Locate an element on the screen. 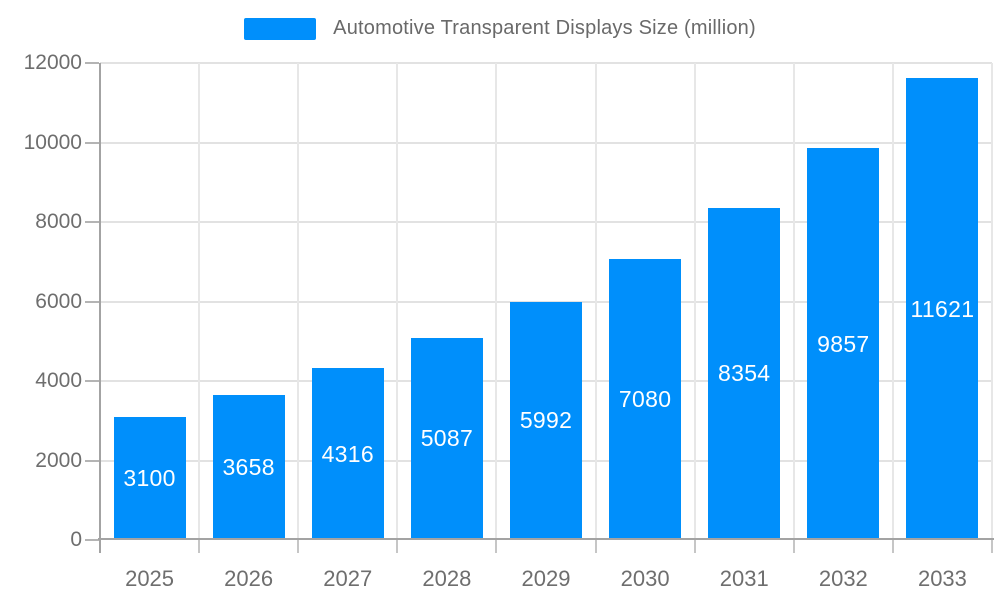  bar-value-label: 3658 is located at coordinates (248, 466).